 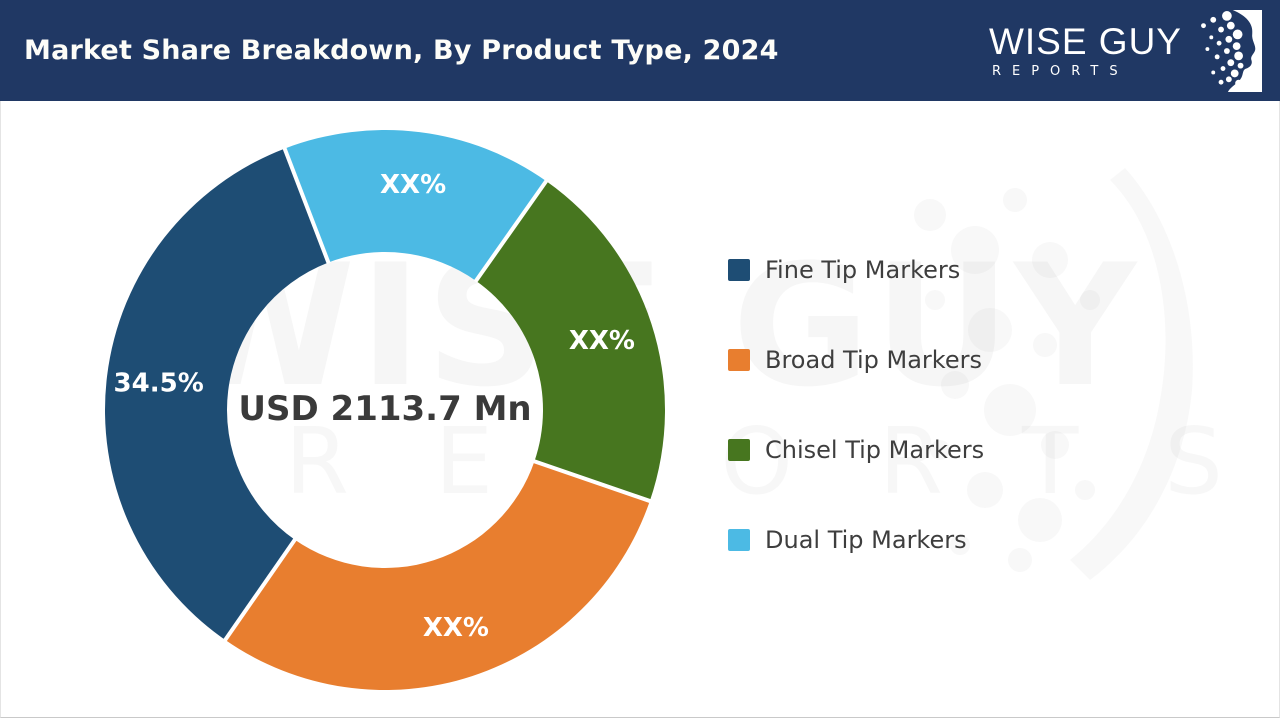 I want to click on chart-center-value: USD 2113.7 Mn, so click(x=385, y=409).